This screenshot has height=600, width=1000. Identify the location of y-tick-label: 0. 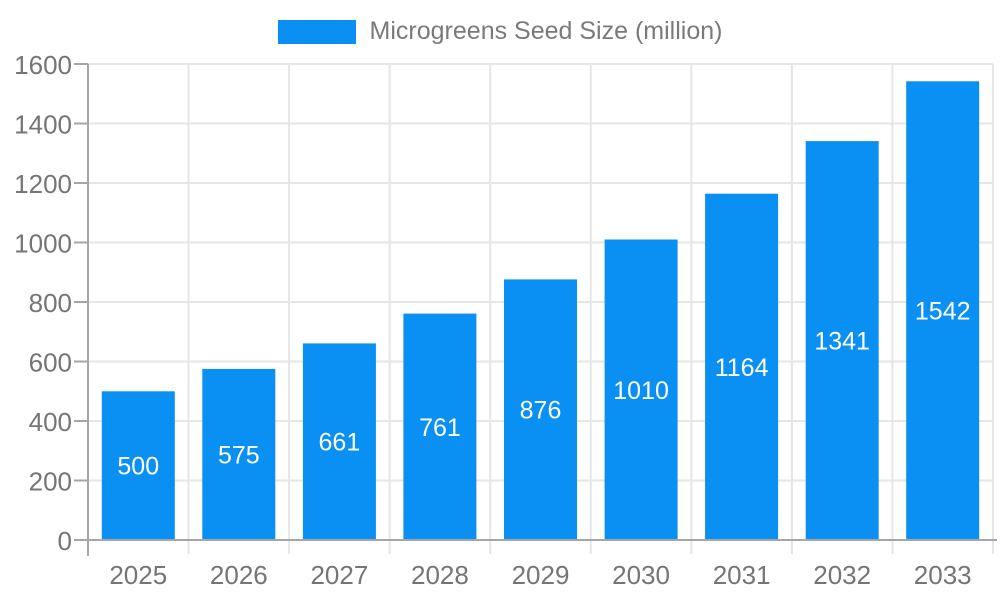
(65, 541).